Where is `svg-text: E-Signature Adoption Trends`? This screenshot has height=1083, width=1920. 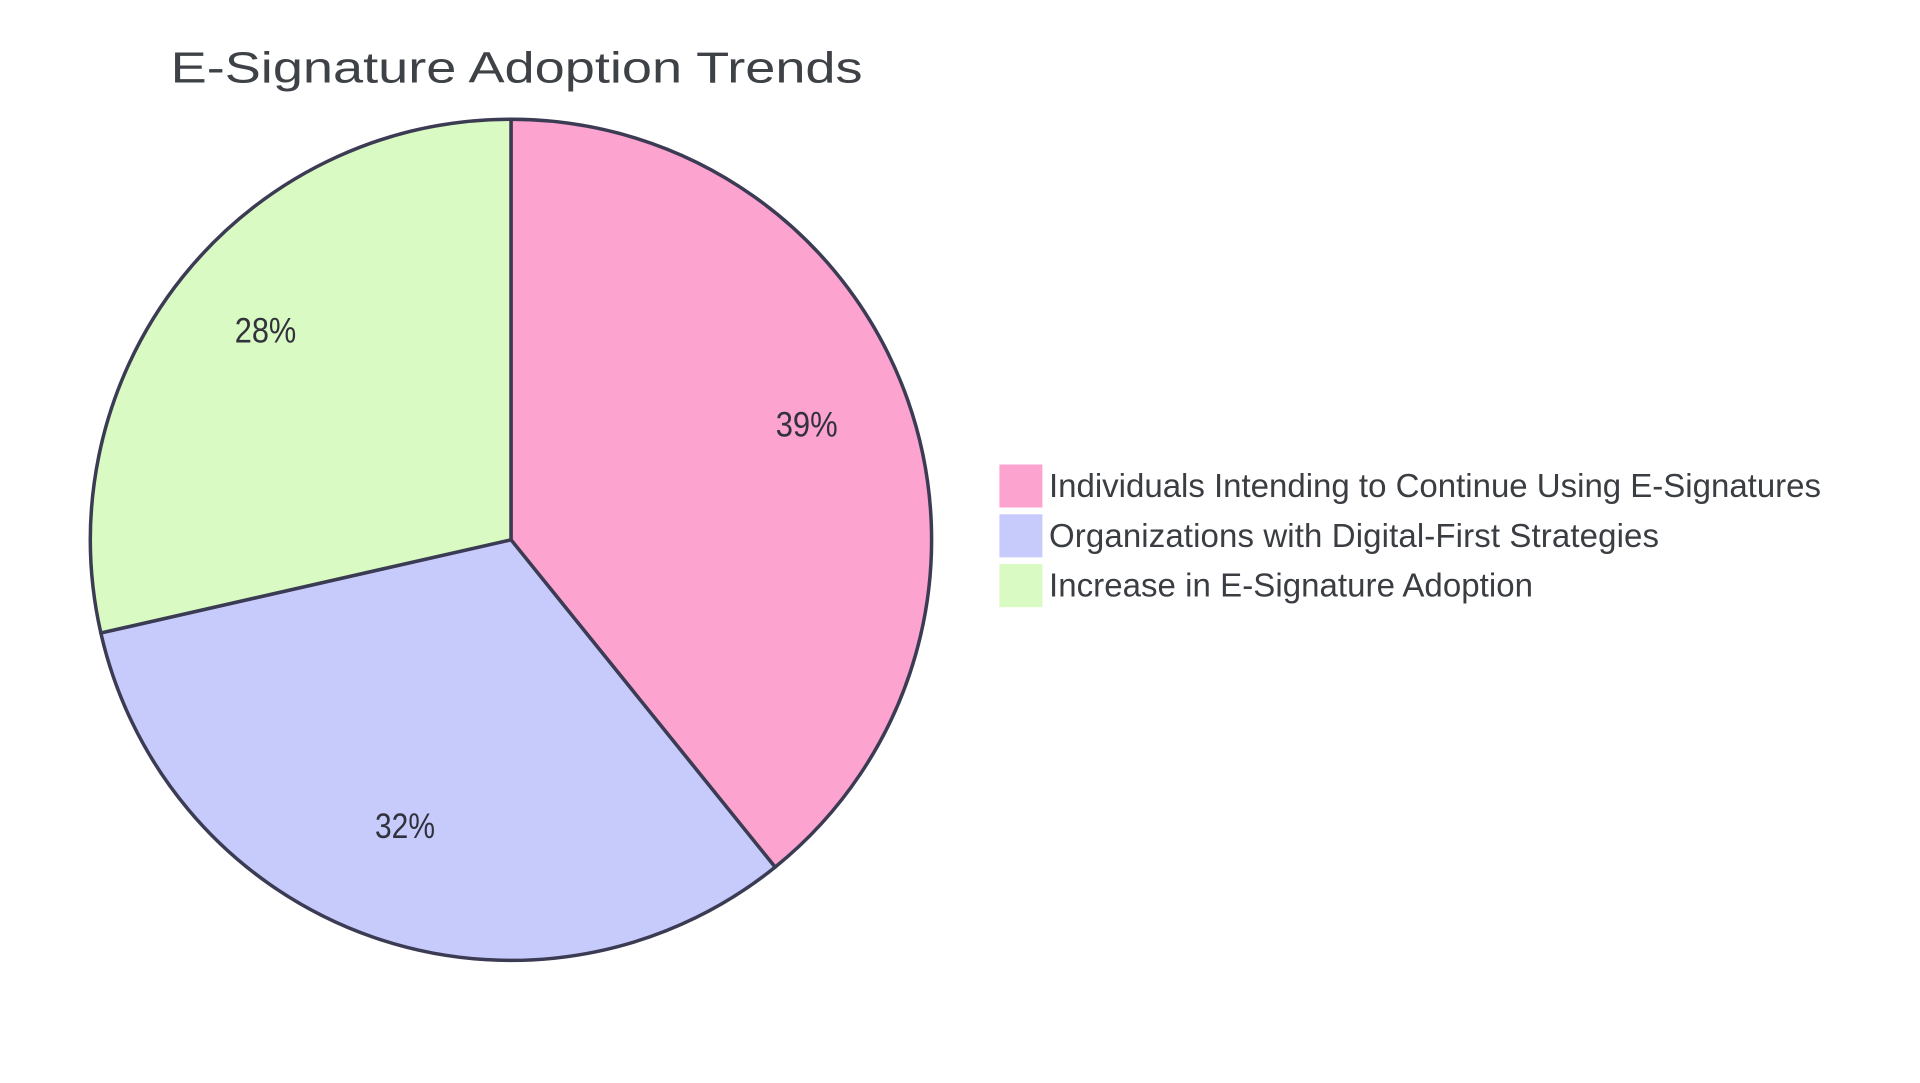
svg-text: E-Signature Adoption Trends is located at coordinates (517, 68).